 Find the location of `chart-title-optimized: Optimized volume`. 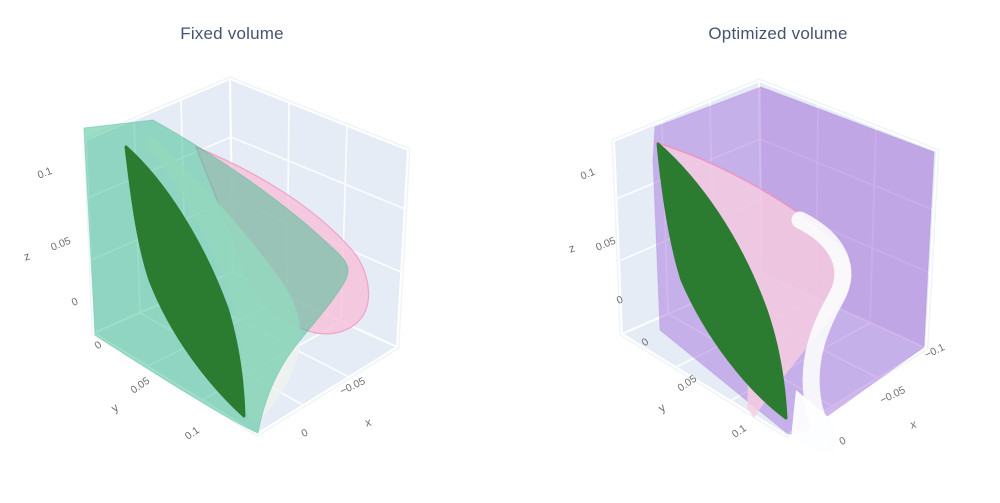

chart-title-optimized: Optimized volume is located at coordinates (778, 33).